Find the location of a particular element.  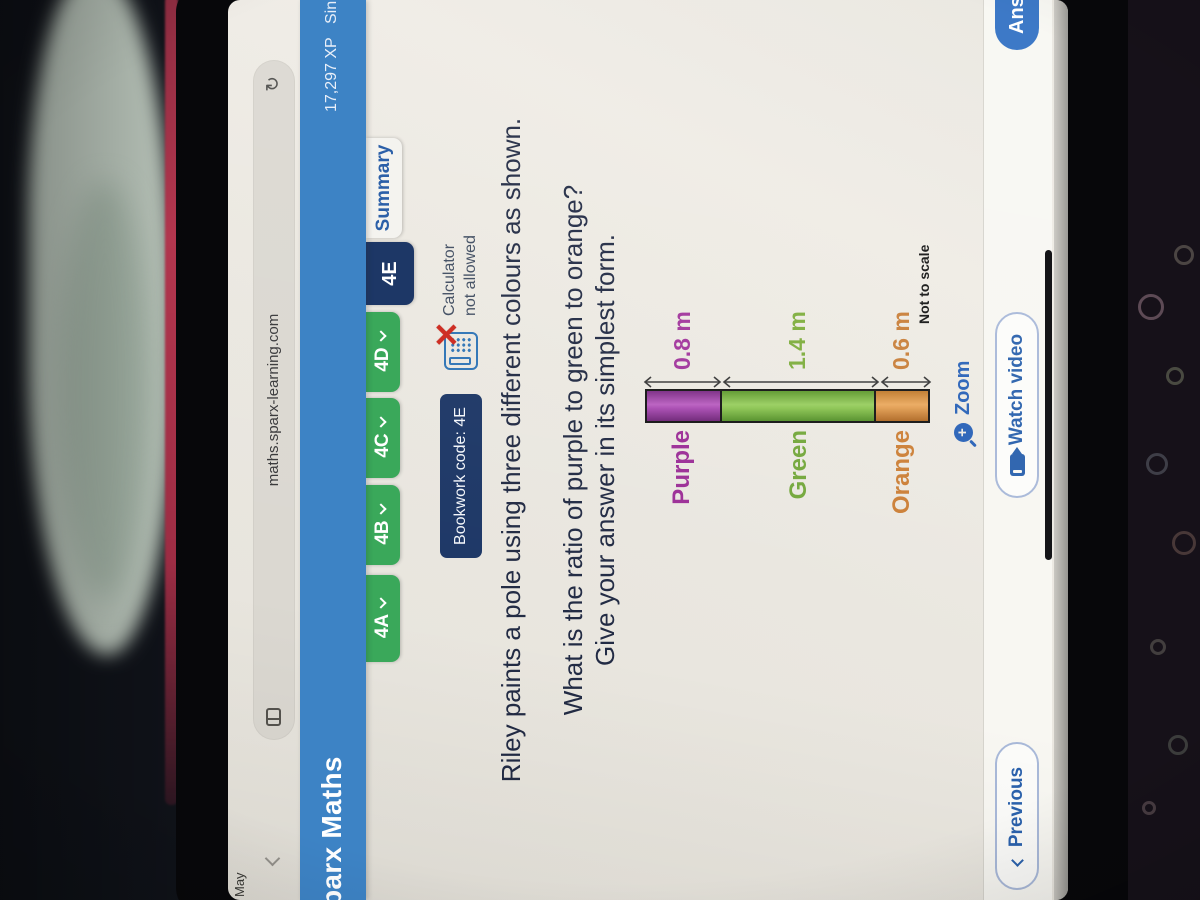

tab-4b: 4B is located at coordinates (383, 525).